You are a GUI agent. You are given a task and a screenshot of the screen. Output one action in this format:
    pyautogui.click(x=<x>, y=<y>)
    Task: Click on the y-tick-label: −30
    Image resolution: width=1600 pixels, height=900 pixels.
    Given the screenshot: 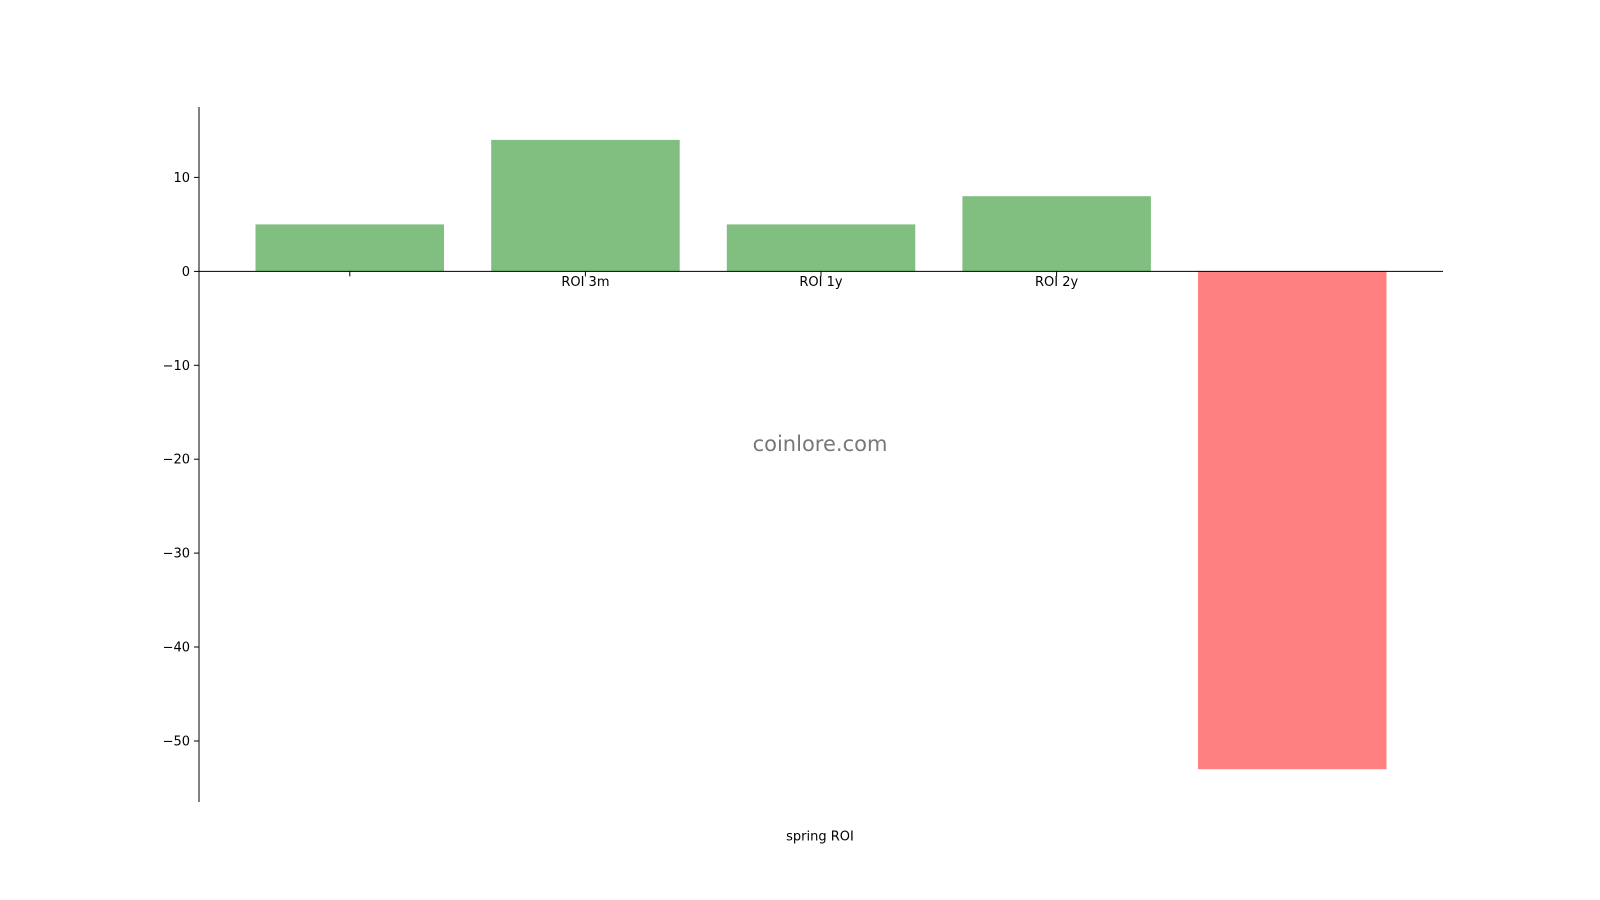 What is the action you would take?
    pyautogui.click(x=176, y=554)
    